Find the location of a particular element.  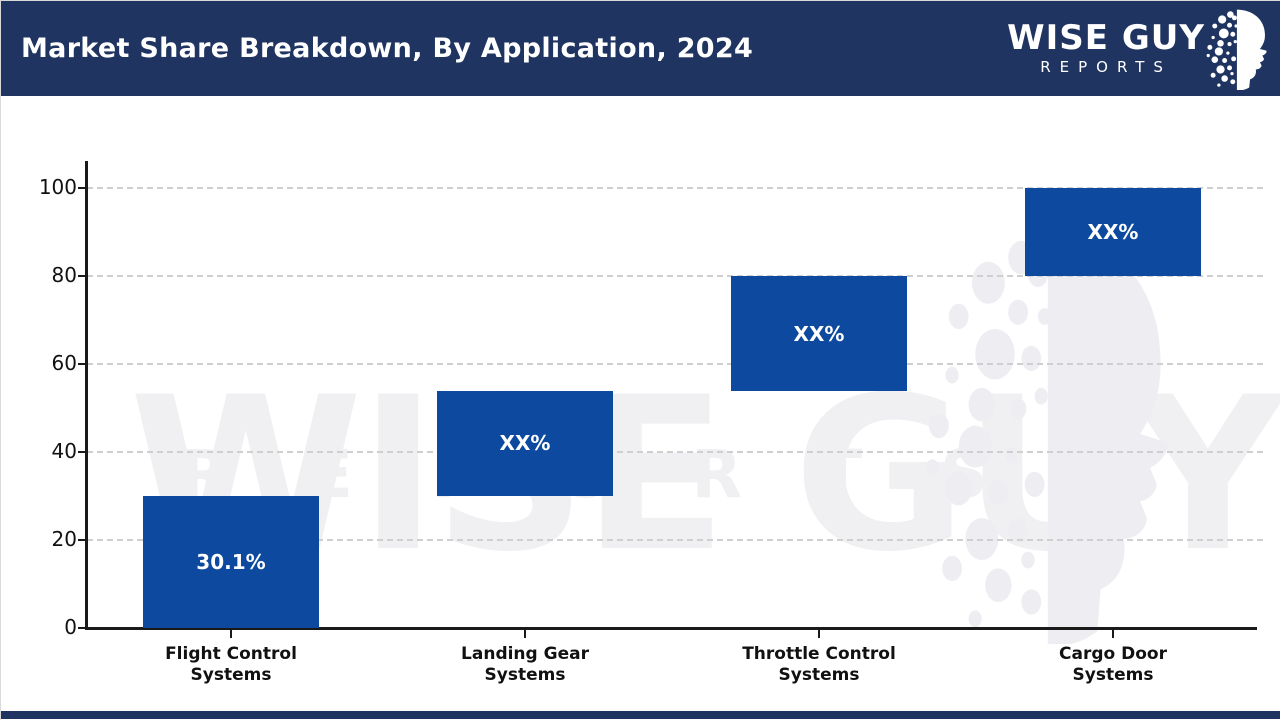

brand-logo-text: WISE GUY REPORTS is located at coordinates (1106, 48).